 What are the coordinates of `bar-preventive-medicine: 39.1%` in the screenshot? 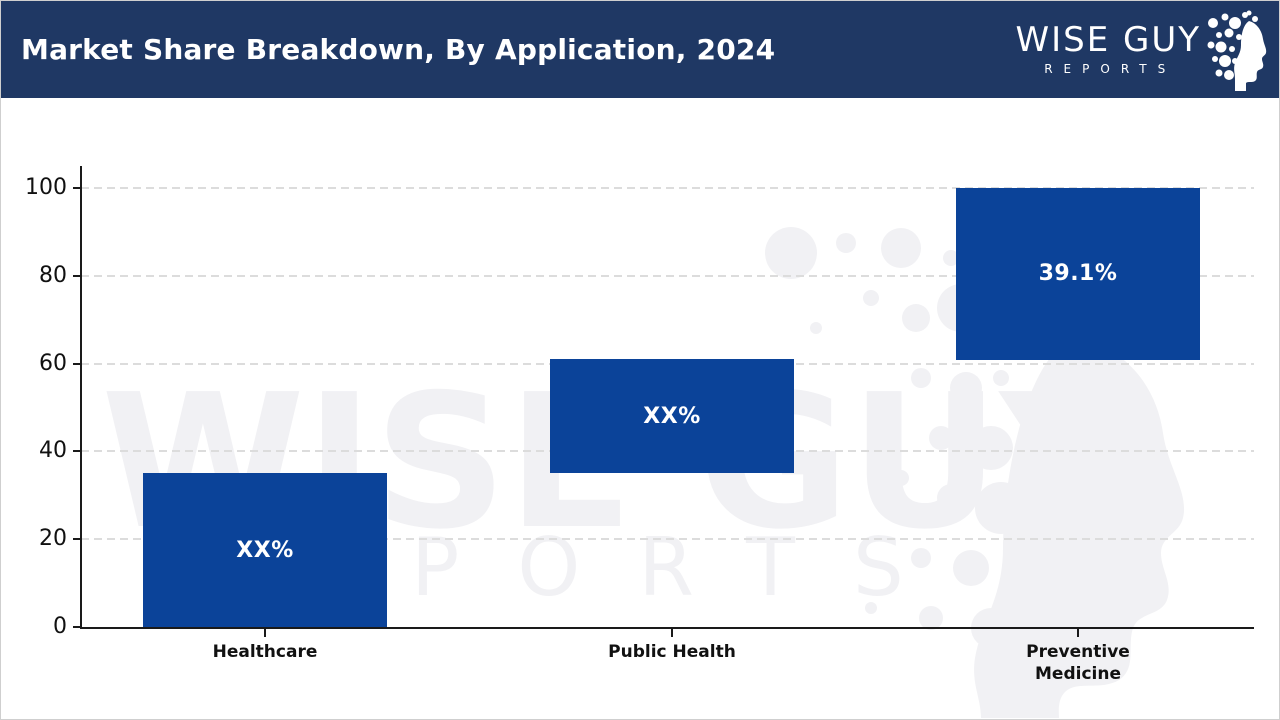 It's located at (1078, 274).